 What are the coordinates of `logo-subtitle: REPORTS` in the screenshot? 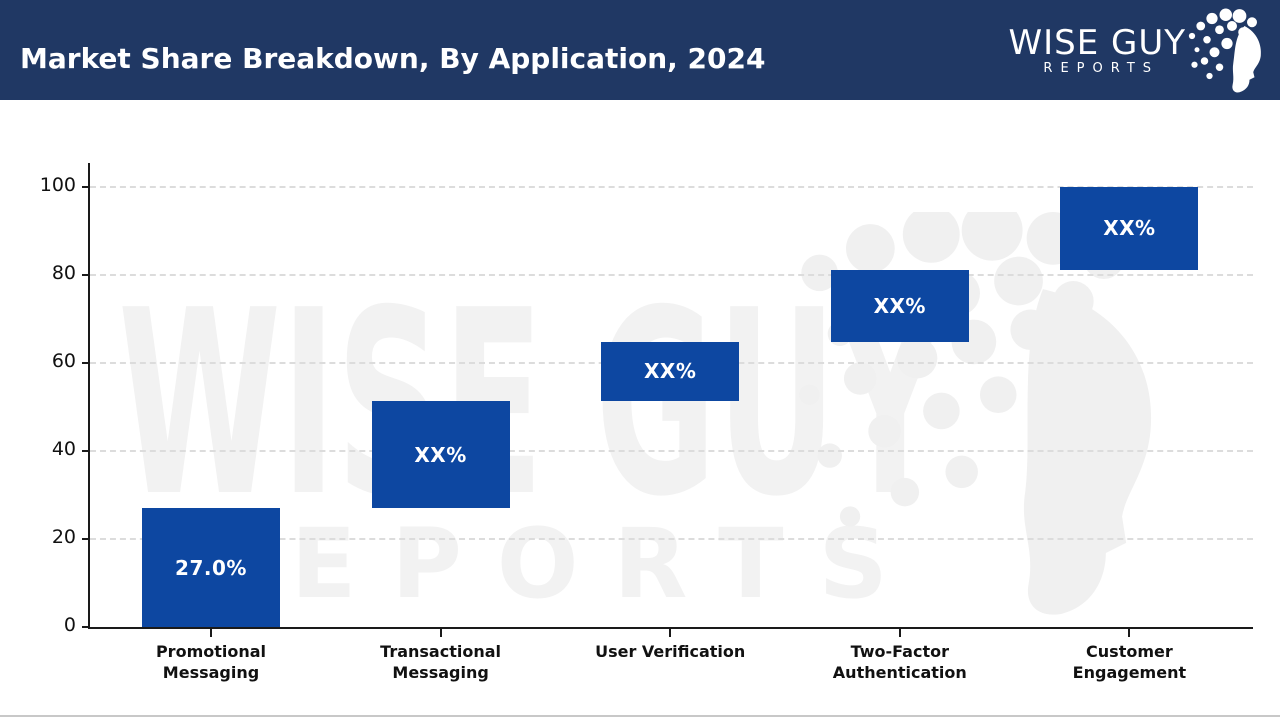 It's located at (1101, 68).